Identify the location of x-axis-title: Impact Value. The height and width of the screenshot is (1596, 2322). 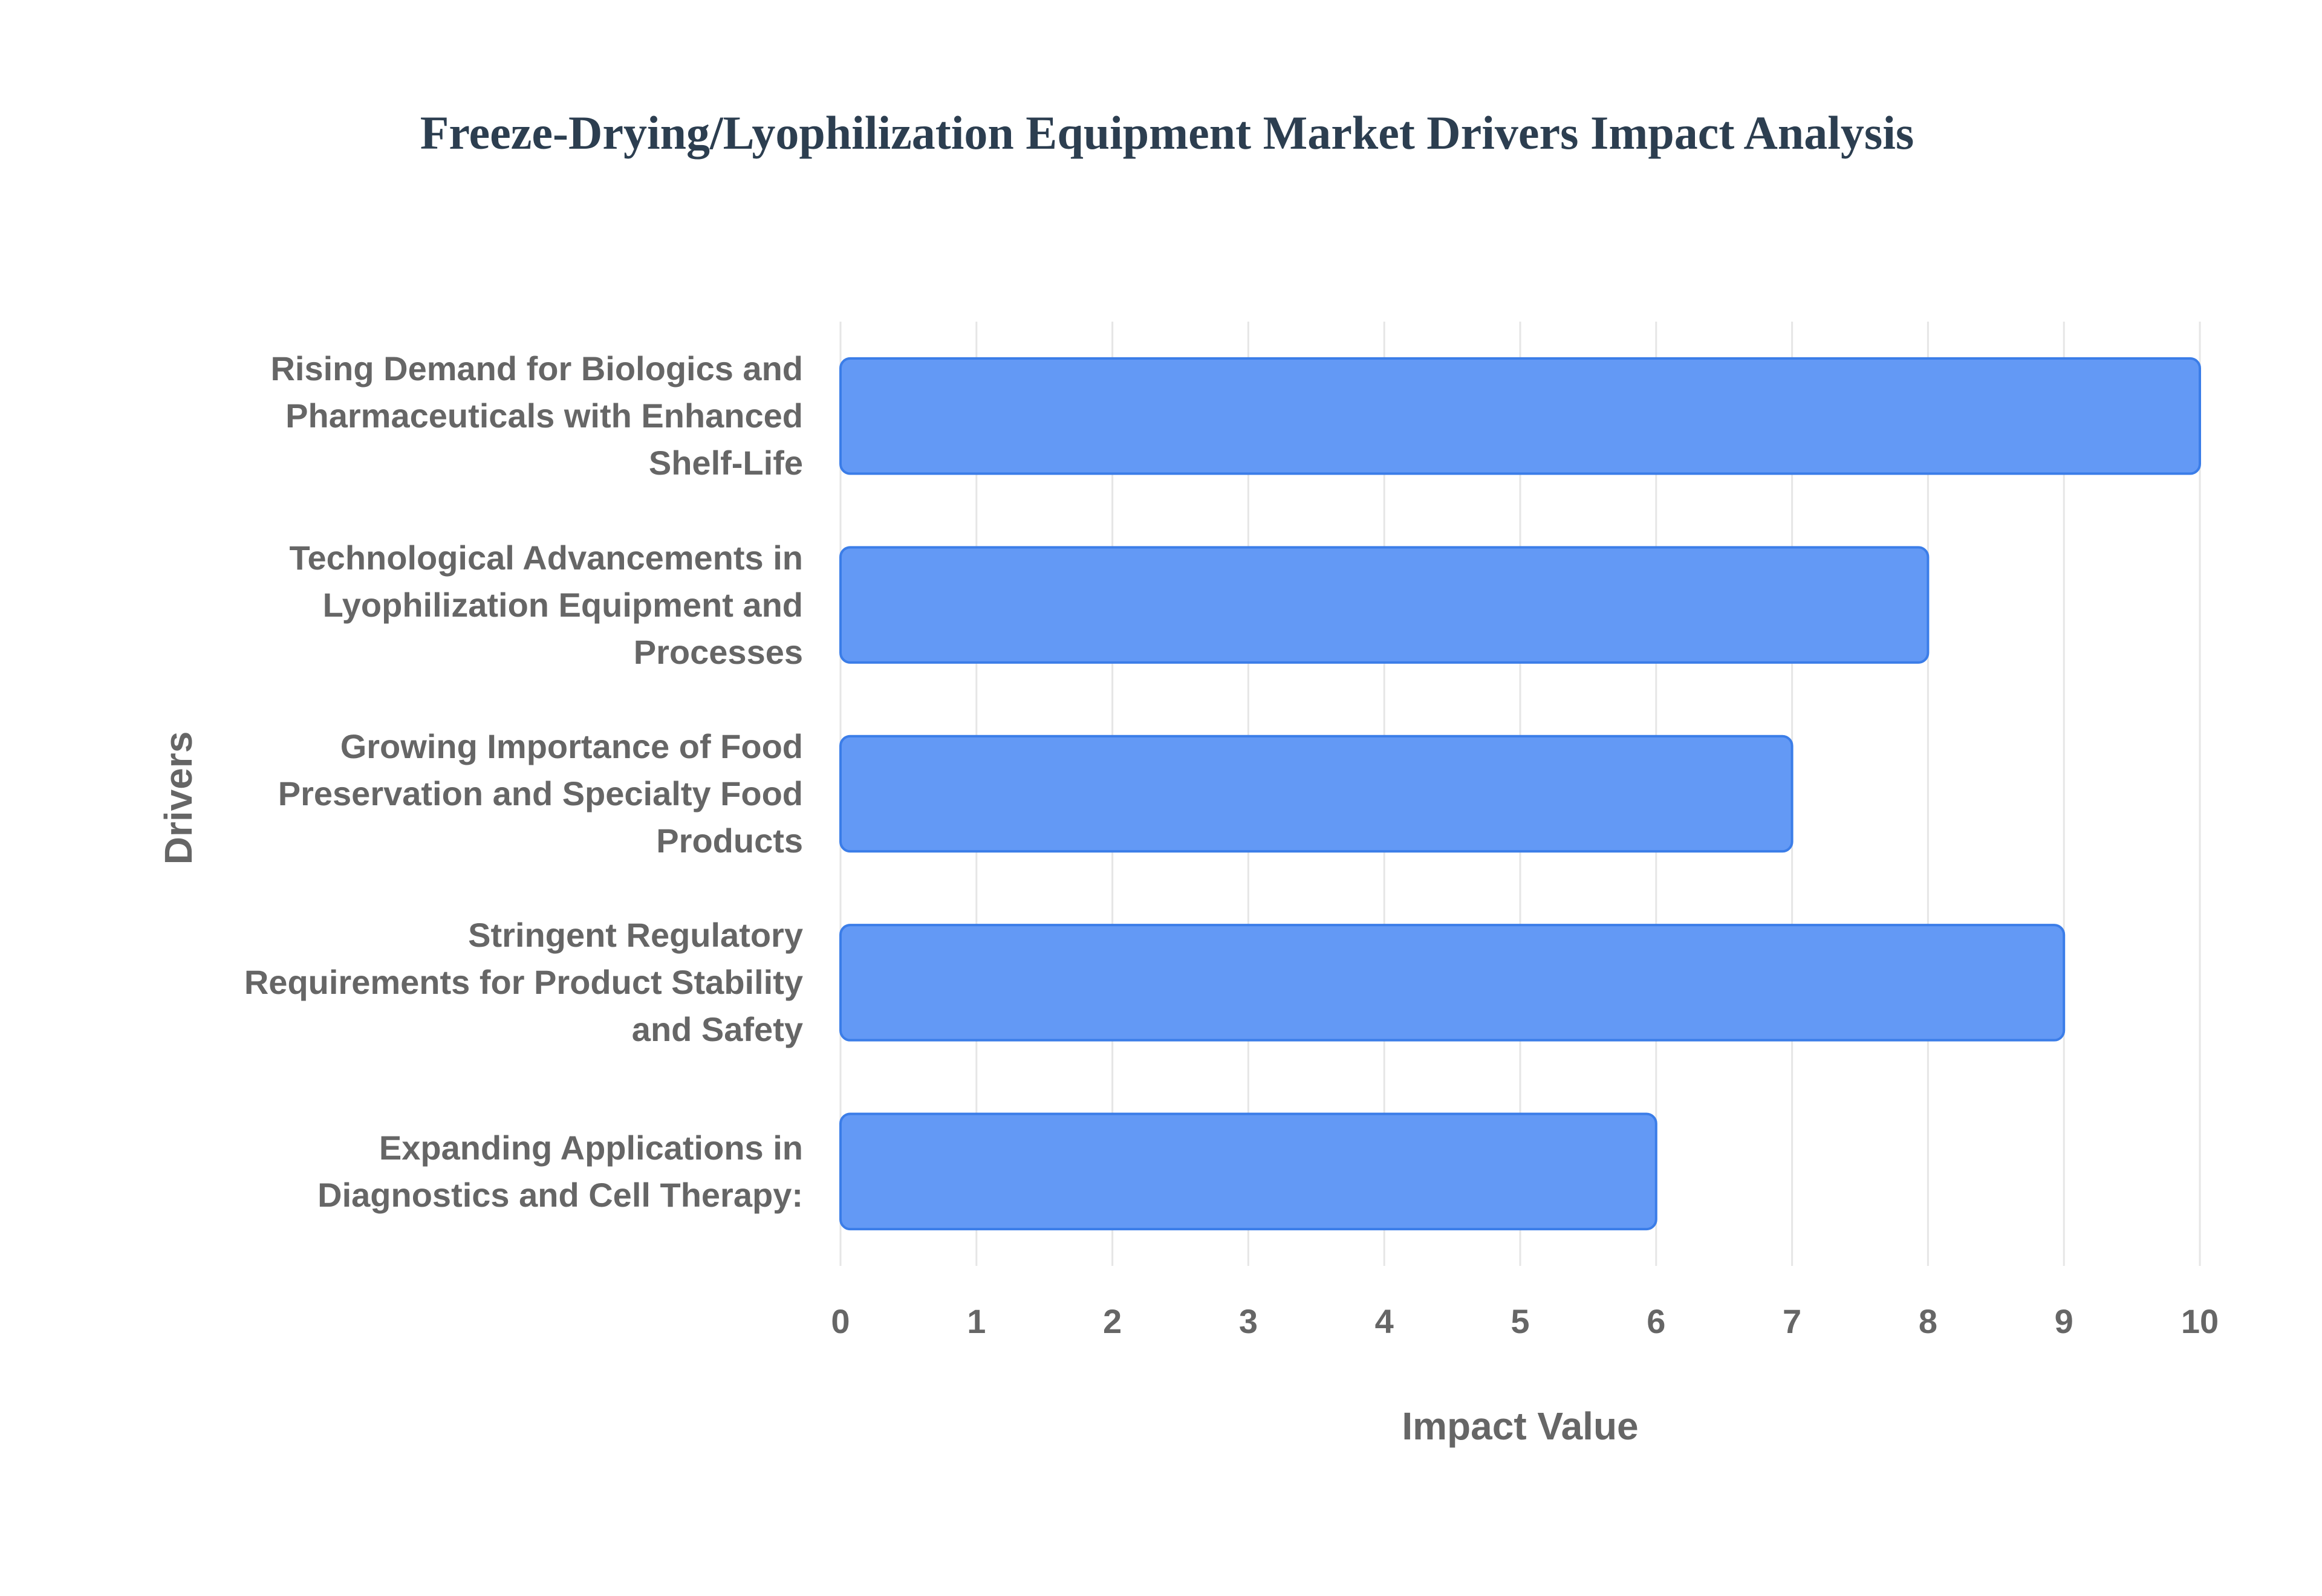
(1520, 1426).